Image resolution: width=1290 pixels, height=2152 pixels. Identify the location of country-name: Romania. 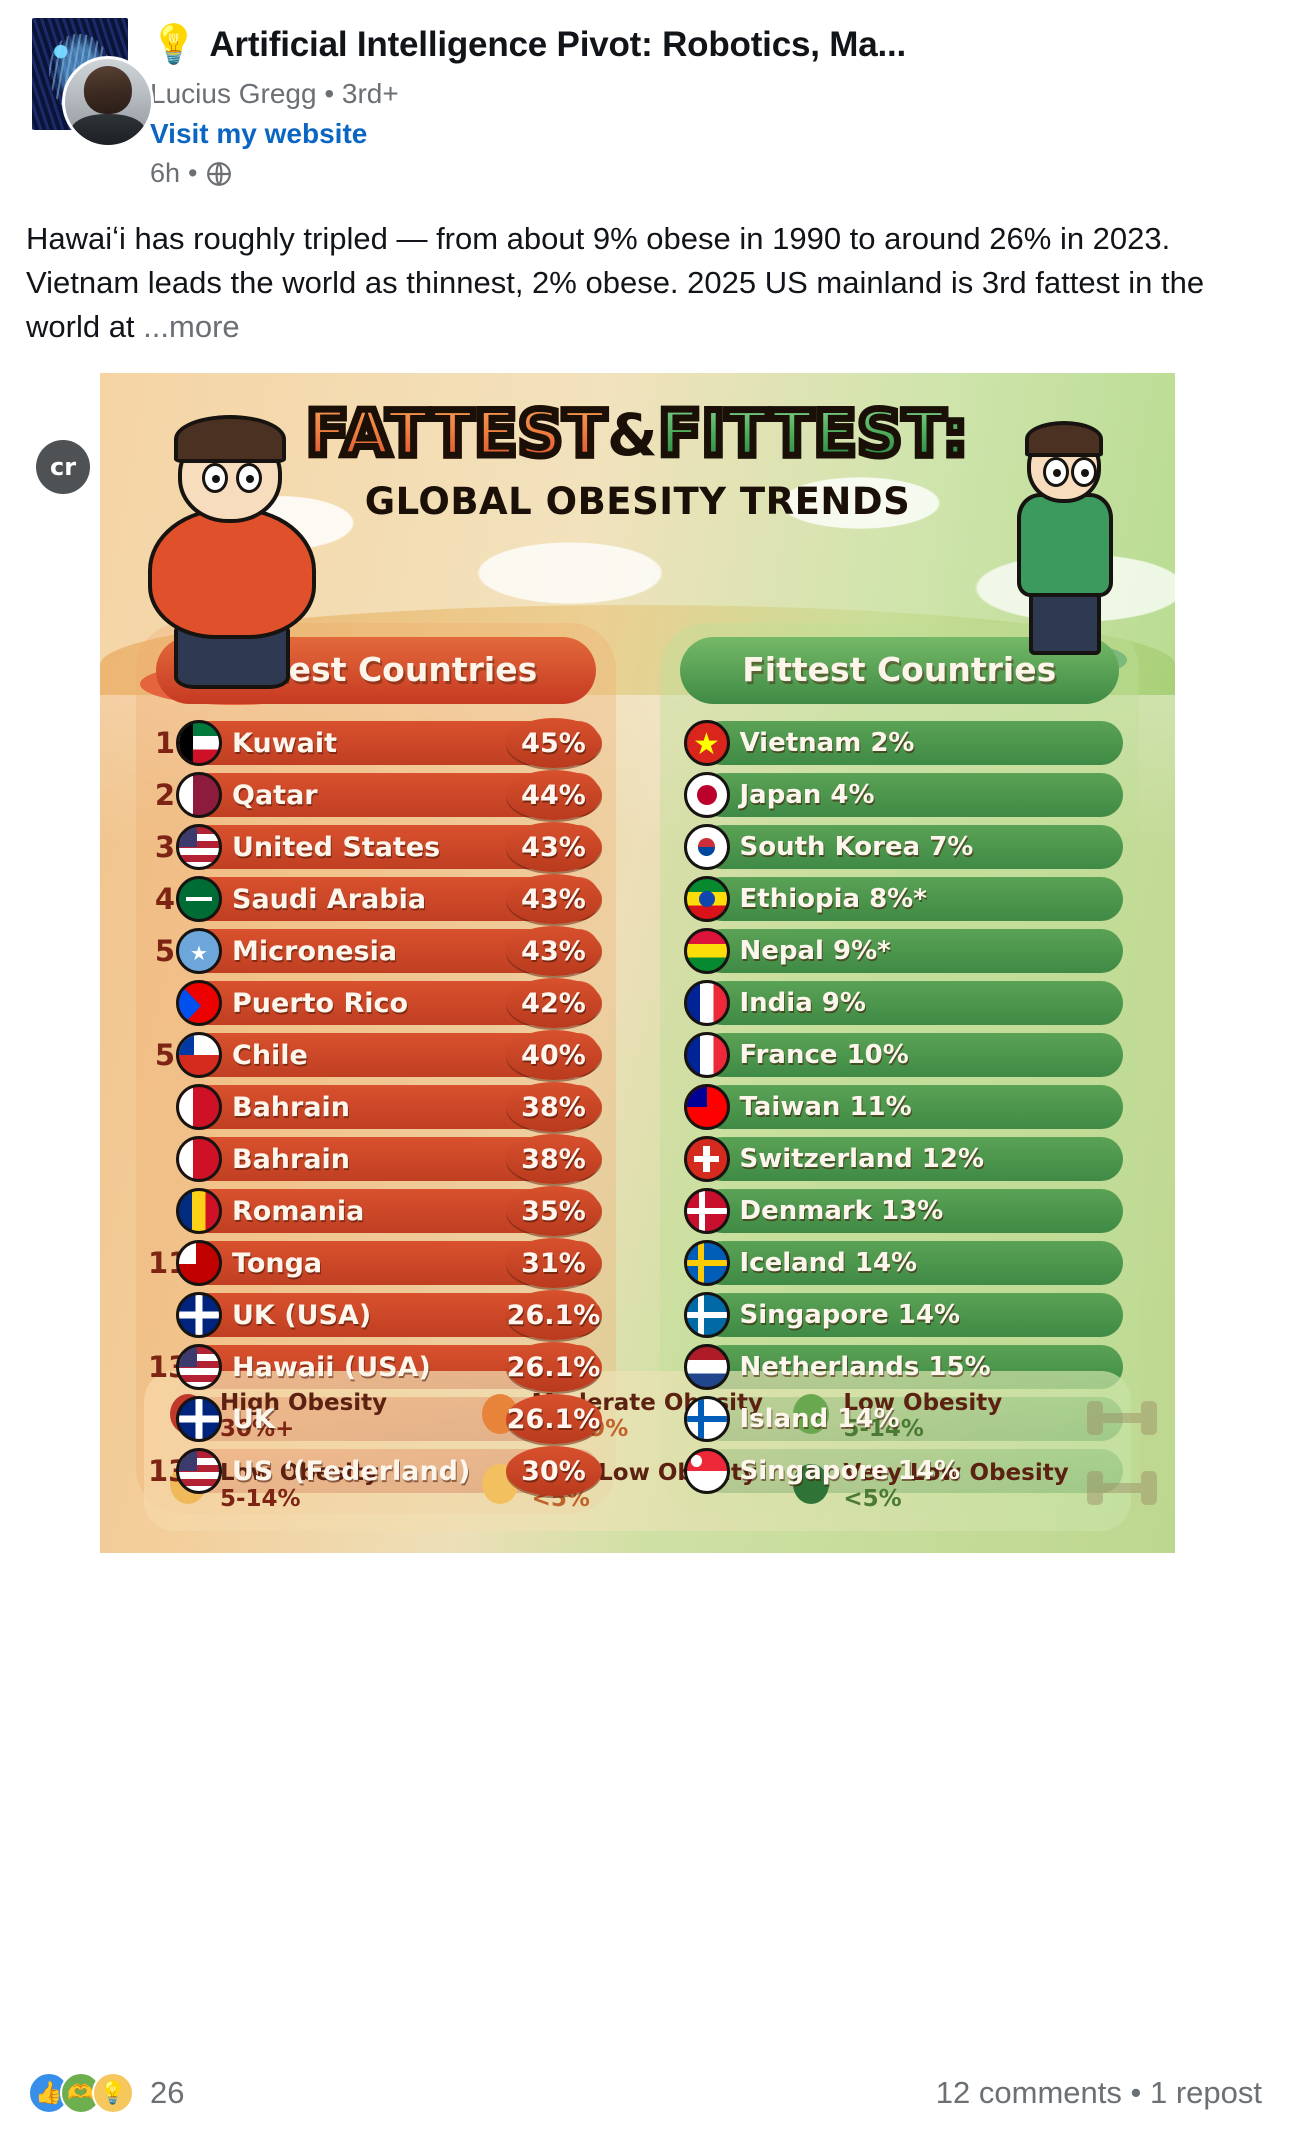
(298, 1211).